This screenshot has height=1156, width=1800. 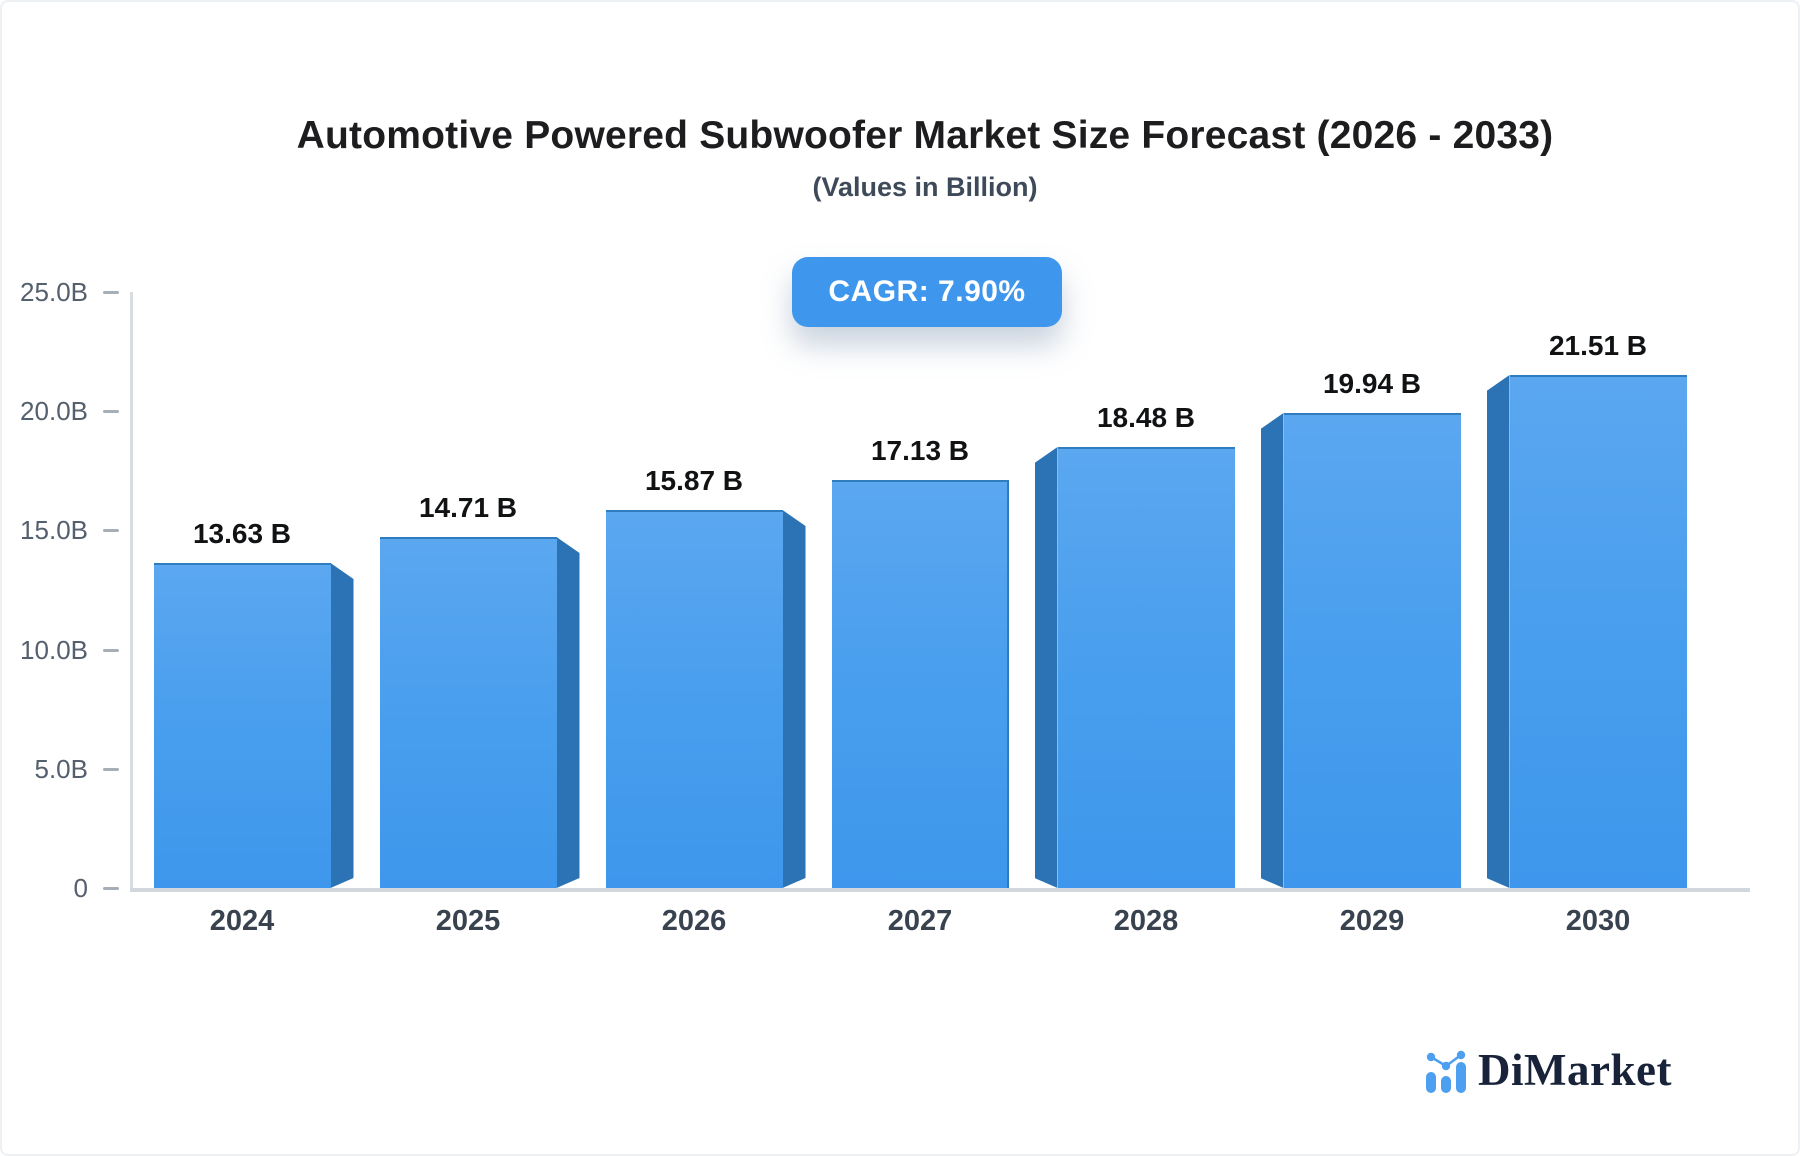 I want to click on bar-side-2026, so click(x=794, y=699).